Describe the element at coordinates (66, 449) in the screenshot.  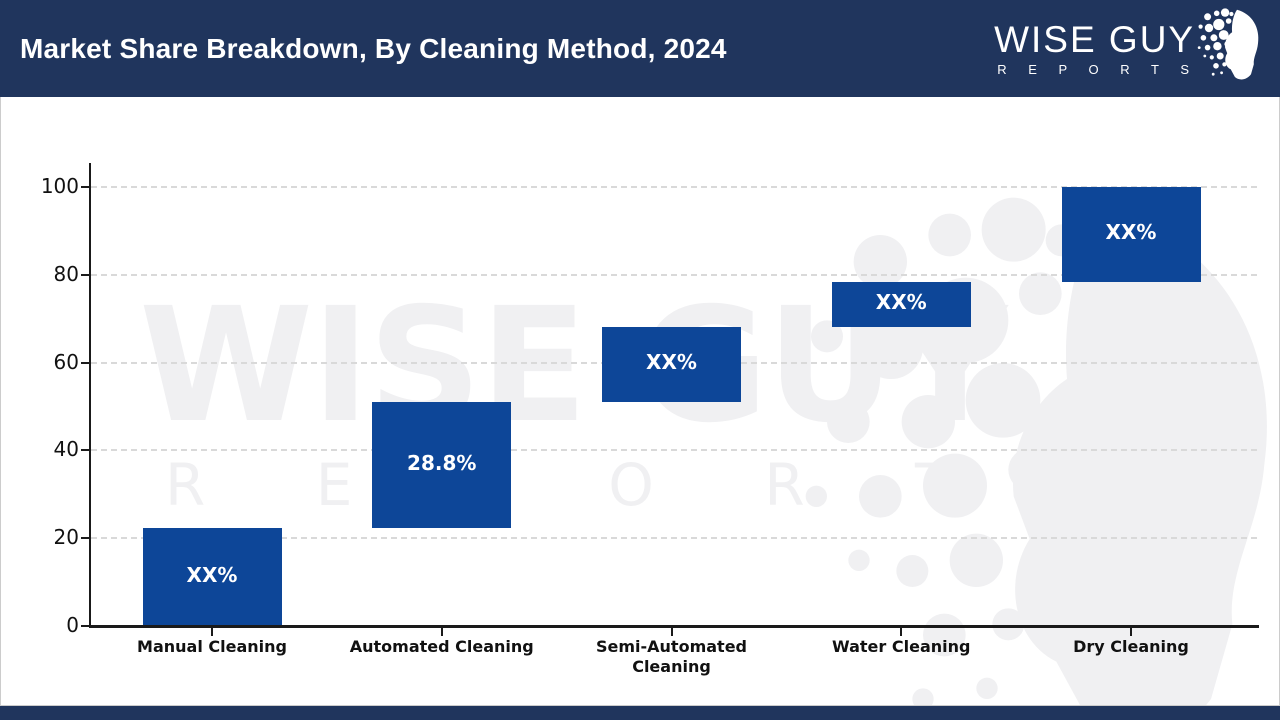
I see `y-tick-label-40: 40` at that location.